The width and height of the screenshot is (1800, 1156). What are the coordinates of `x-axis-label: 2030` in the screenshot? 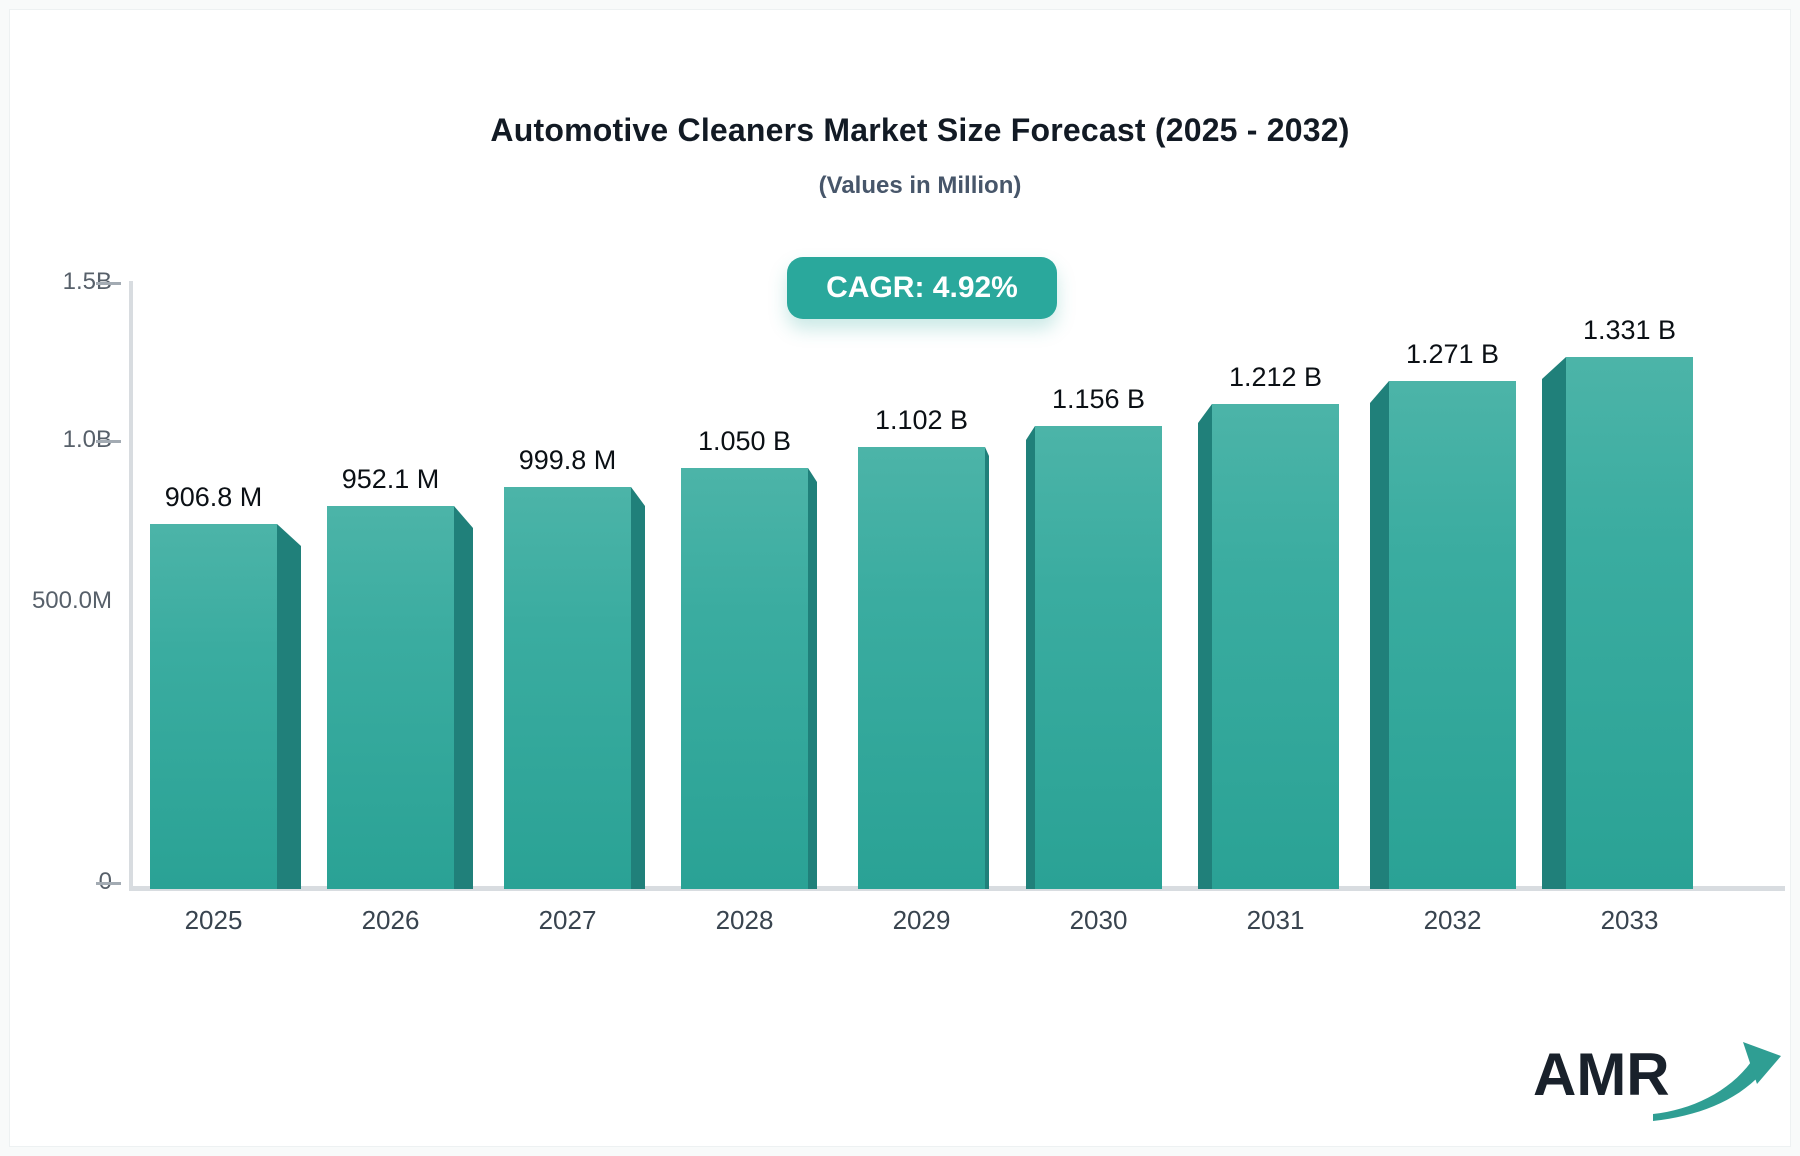 It's located at (1098, 920).